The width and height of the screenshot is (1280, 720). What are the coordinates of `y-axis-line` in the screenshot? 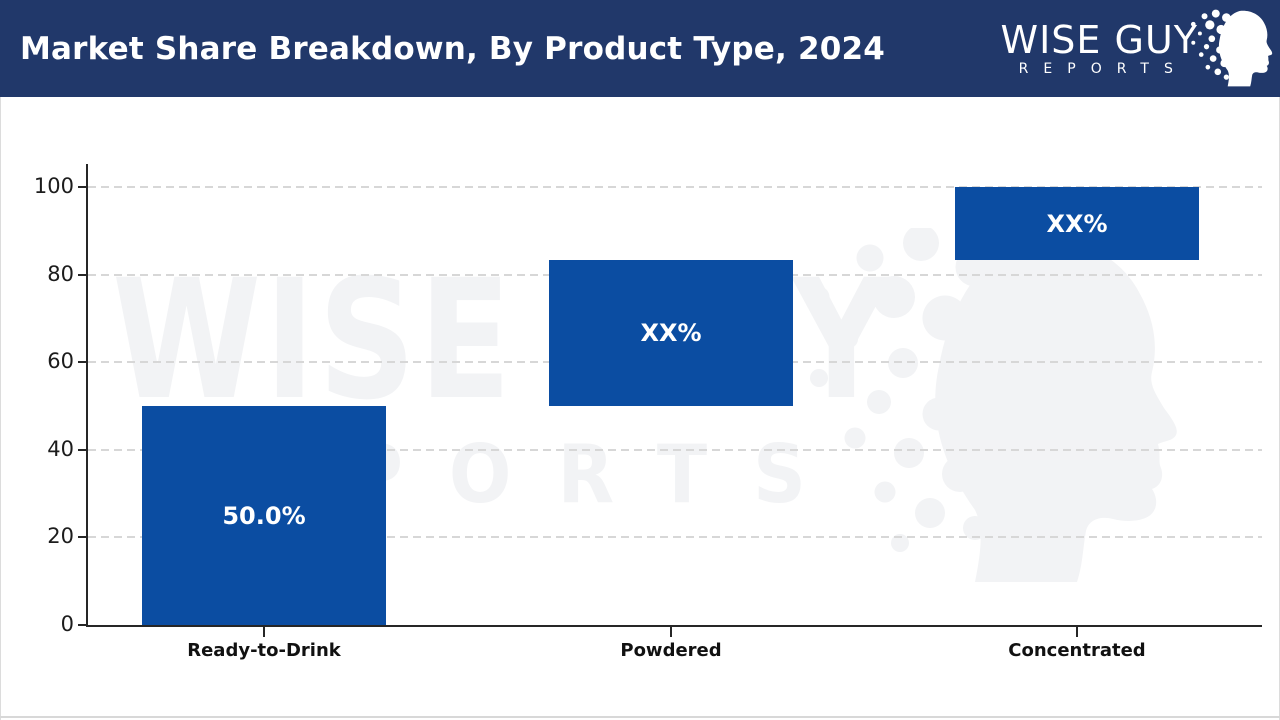 It's located at (87, 395).